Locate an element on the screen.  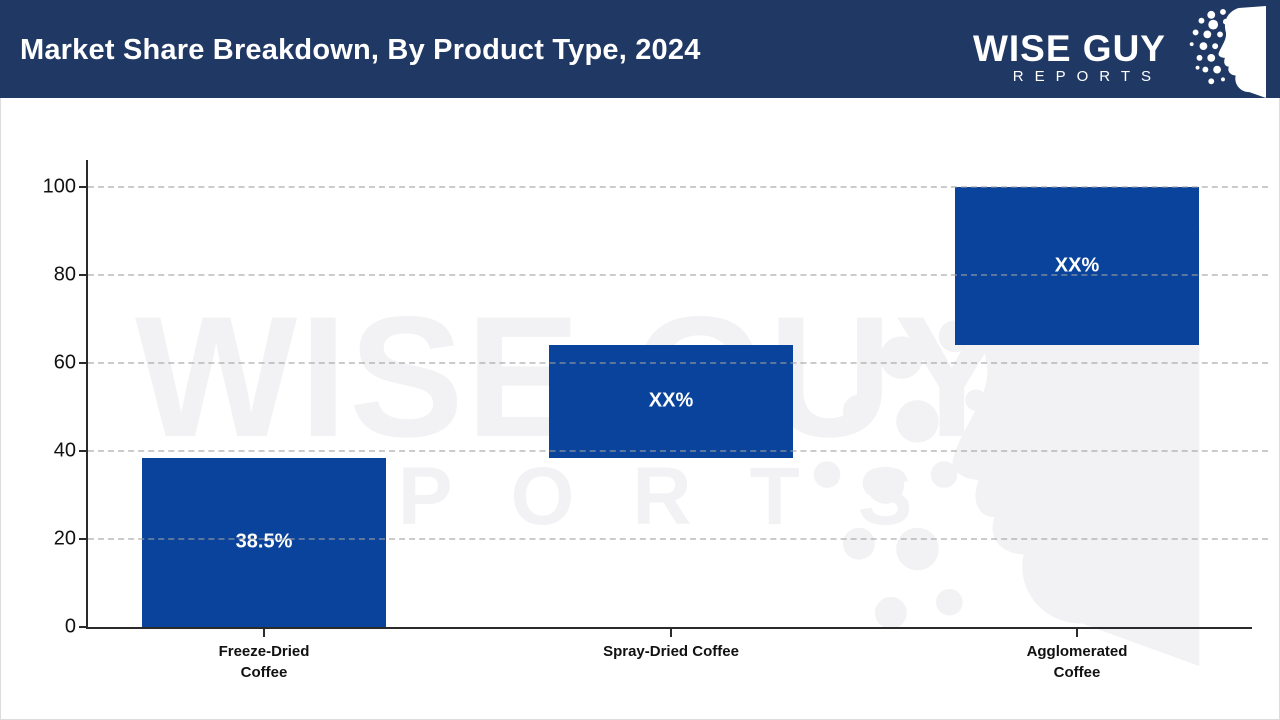
brand-name: WISE GUY is located at coordinates (1069, 48).